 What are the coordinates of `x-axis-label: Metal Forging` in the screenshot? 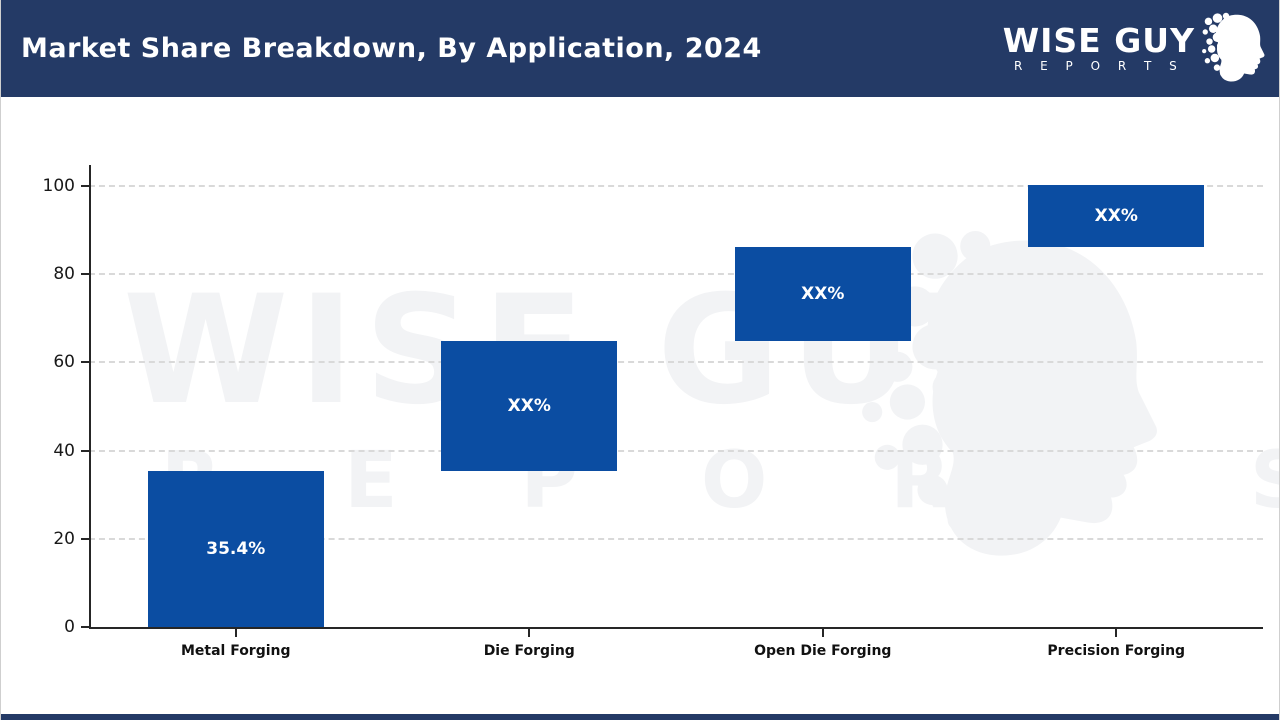 It's located at (235, 651).